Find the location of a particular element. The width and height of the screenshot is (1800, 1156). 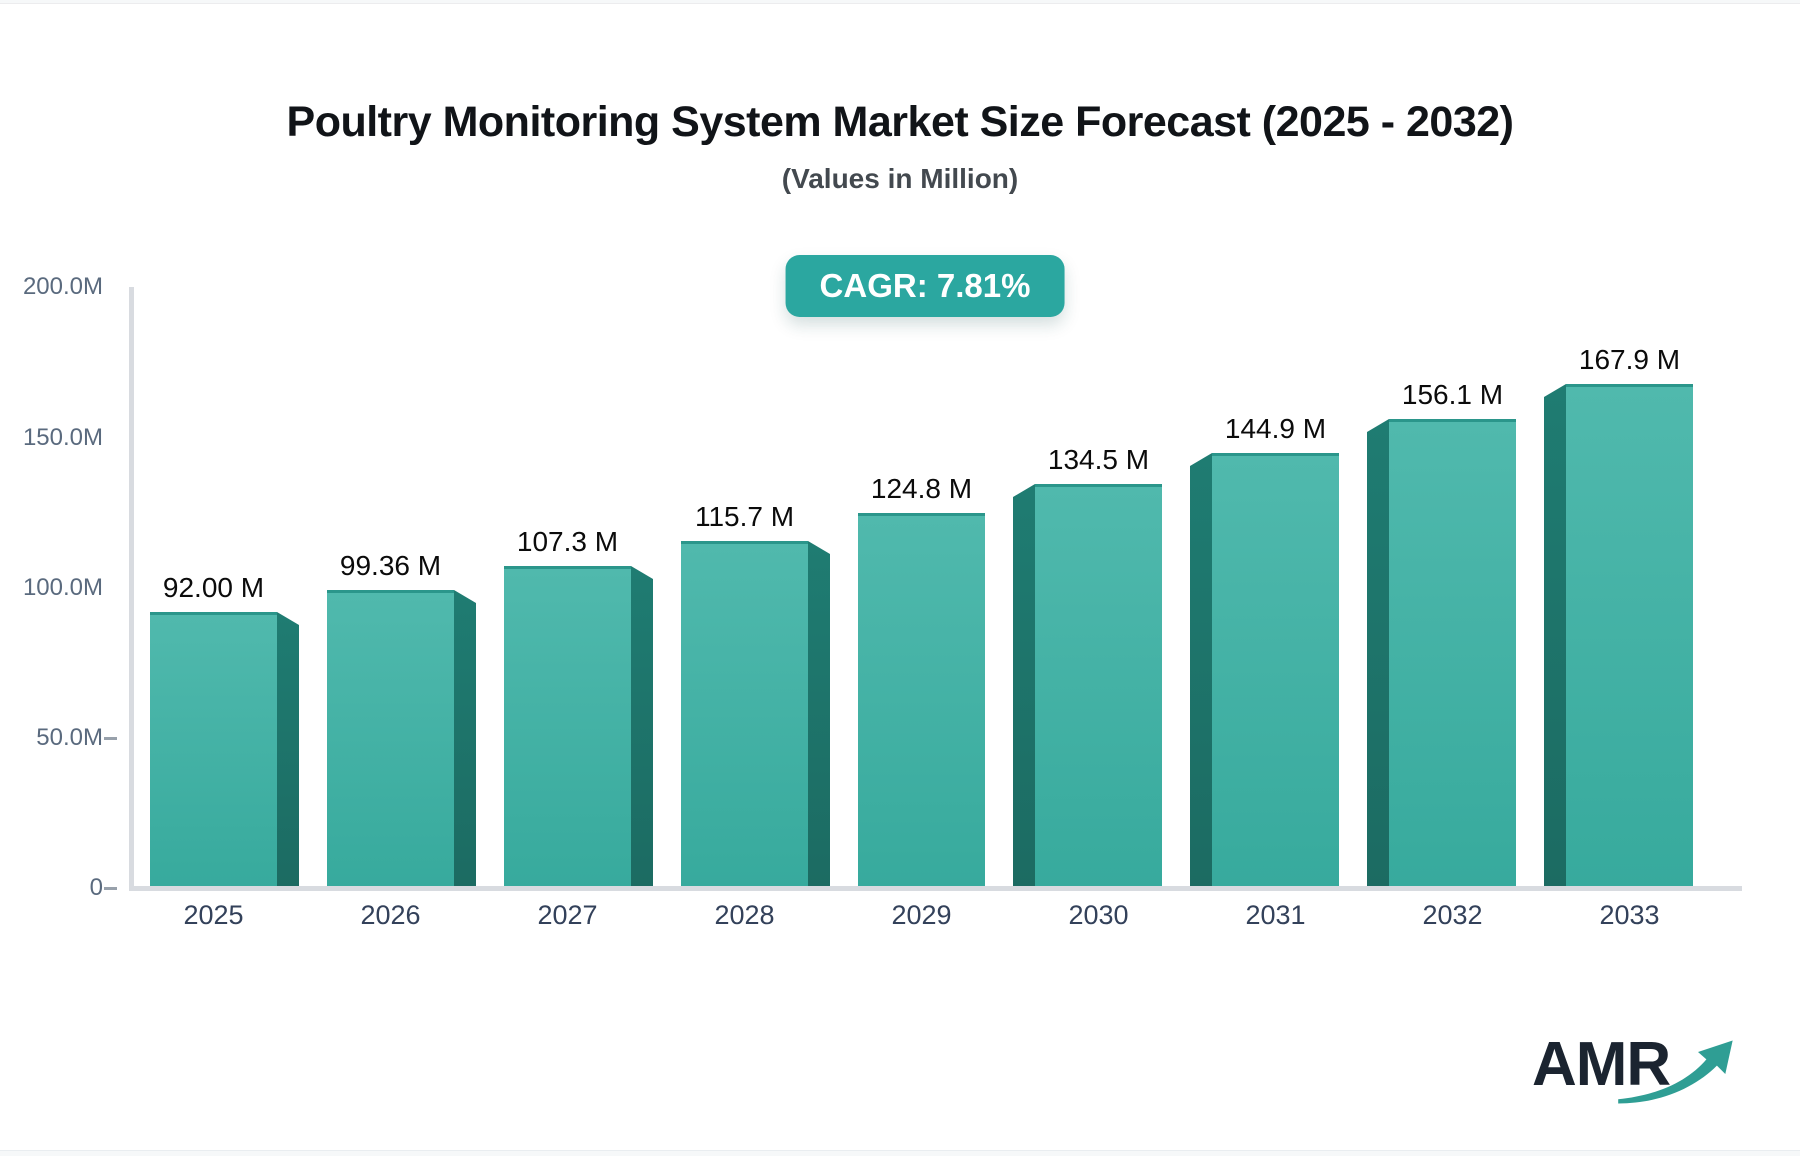

x-tick-label: 2033 is located at coordinates (1629, 915).